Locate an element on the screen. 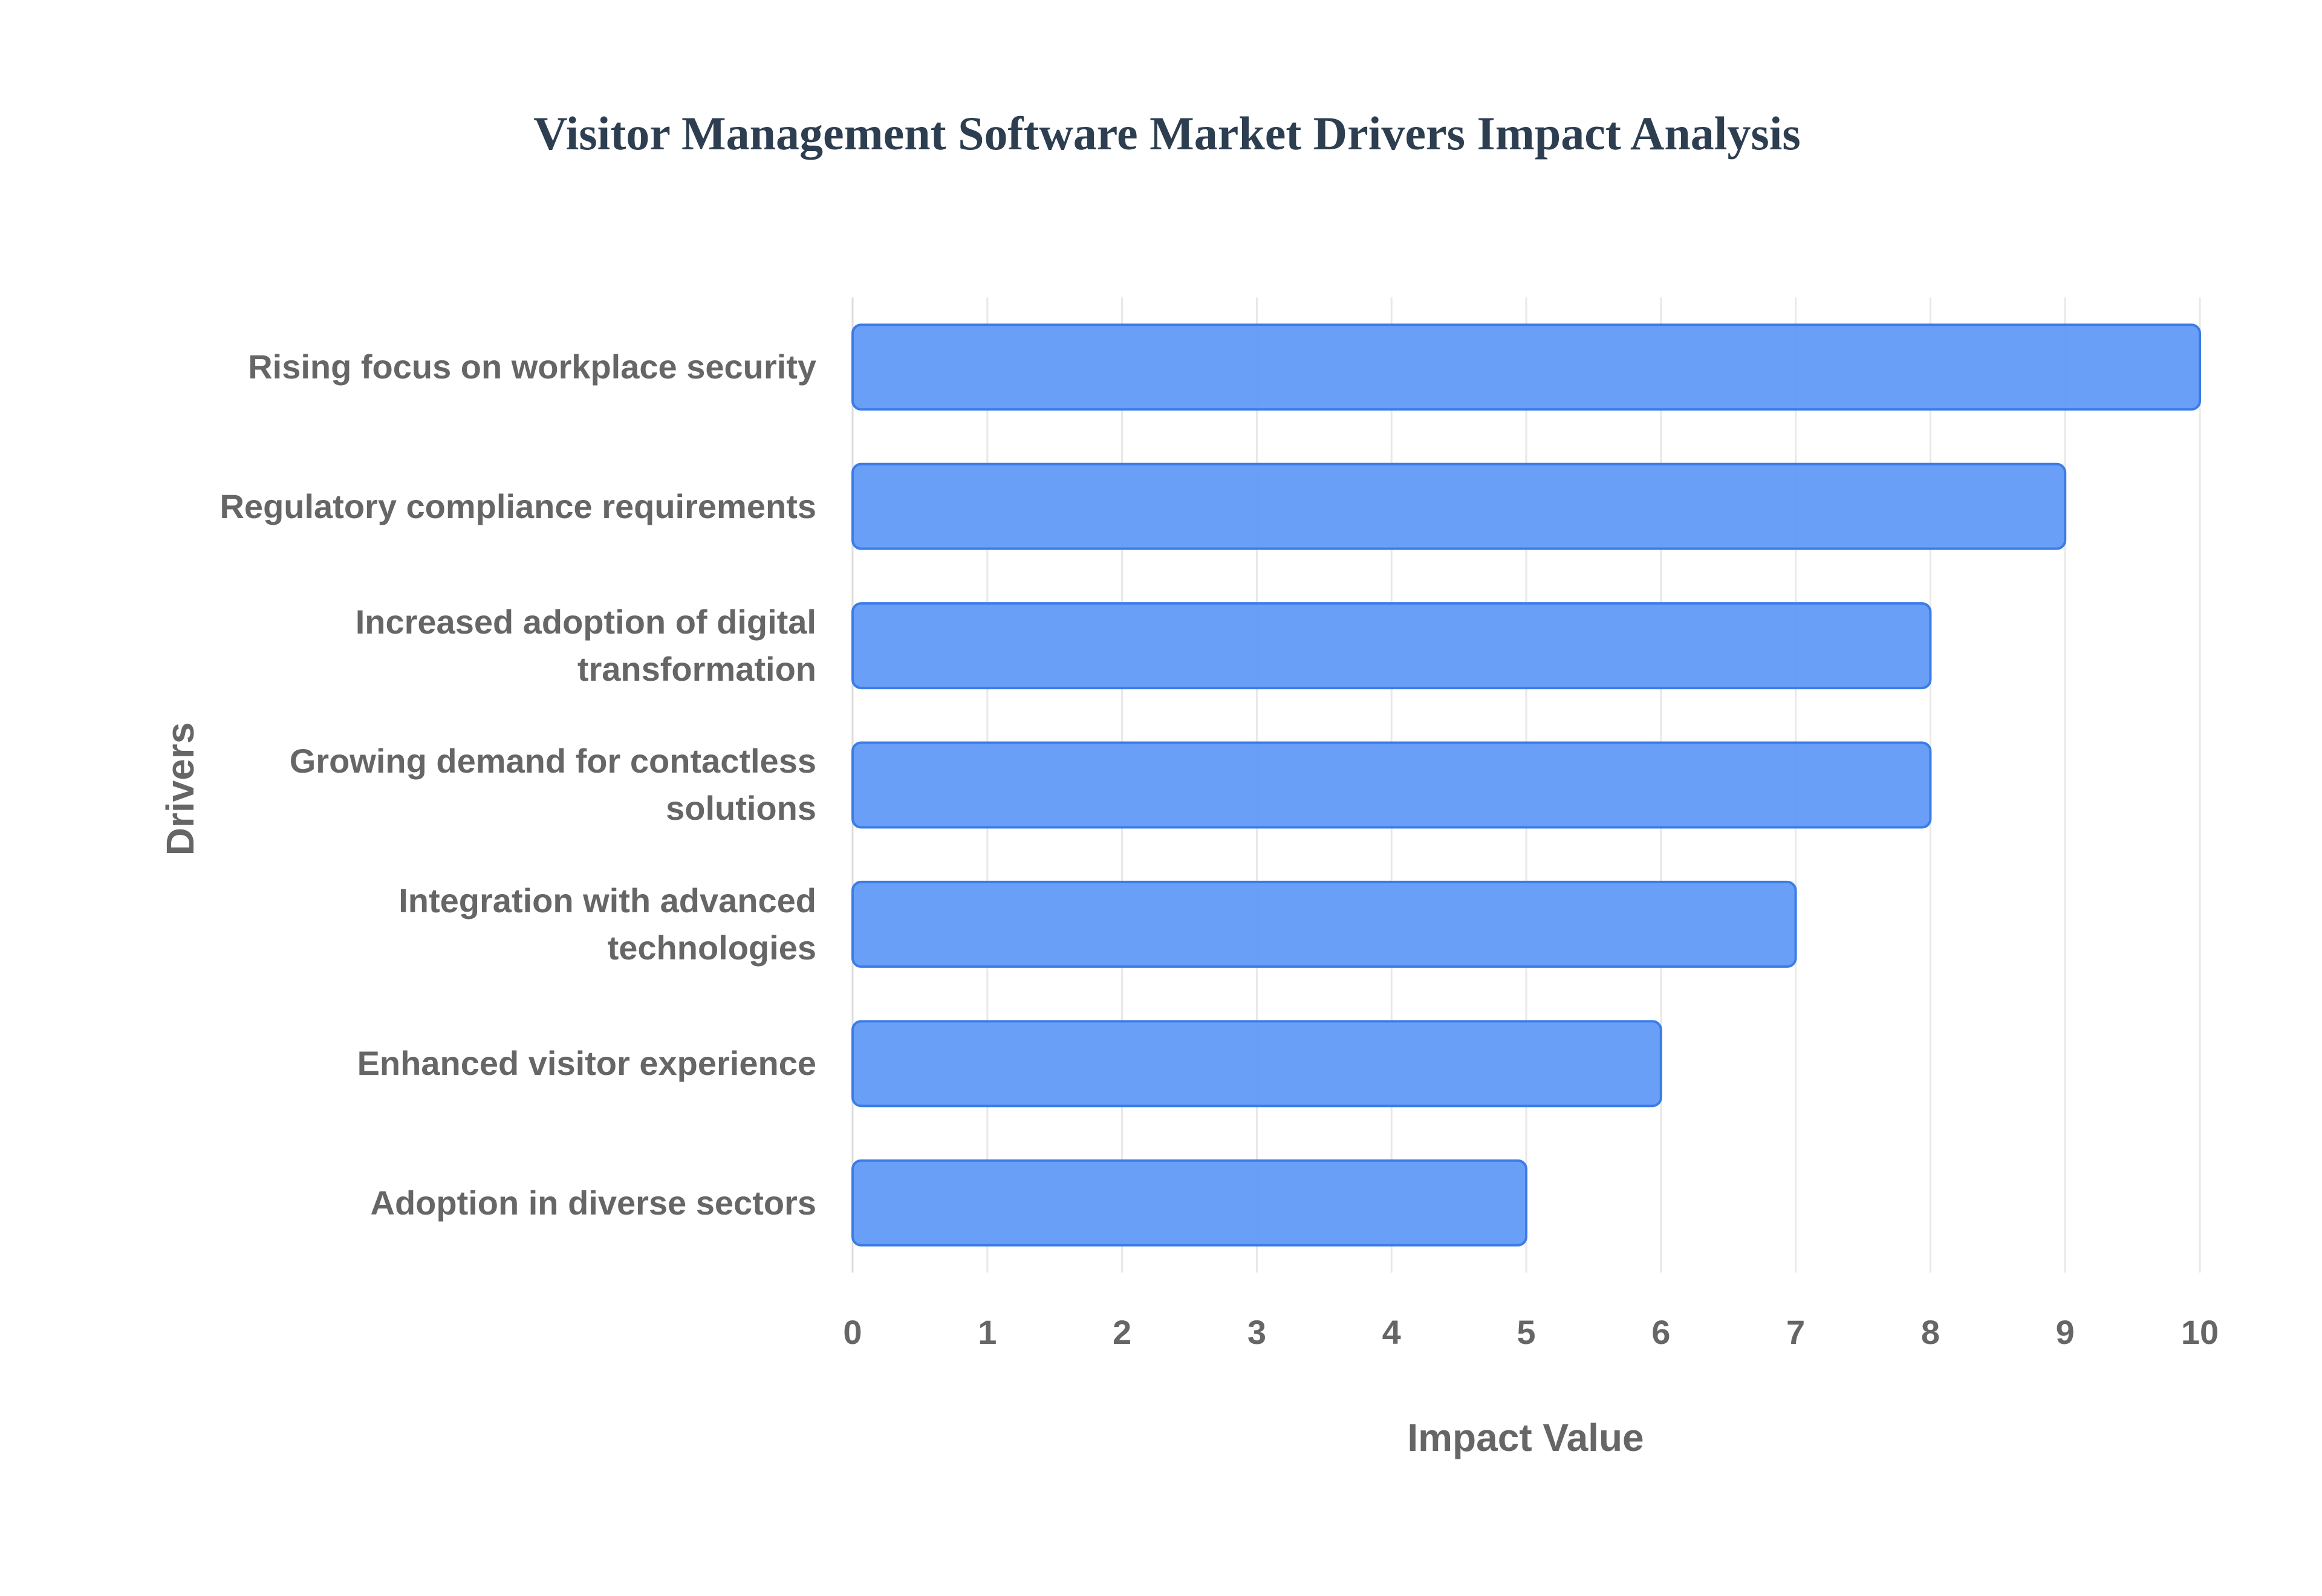 This screenshot has height=1596, width=2322. x-tick-label: 7 is located at coordinates (1795, 1332).